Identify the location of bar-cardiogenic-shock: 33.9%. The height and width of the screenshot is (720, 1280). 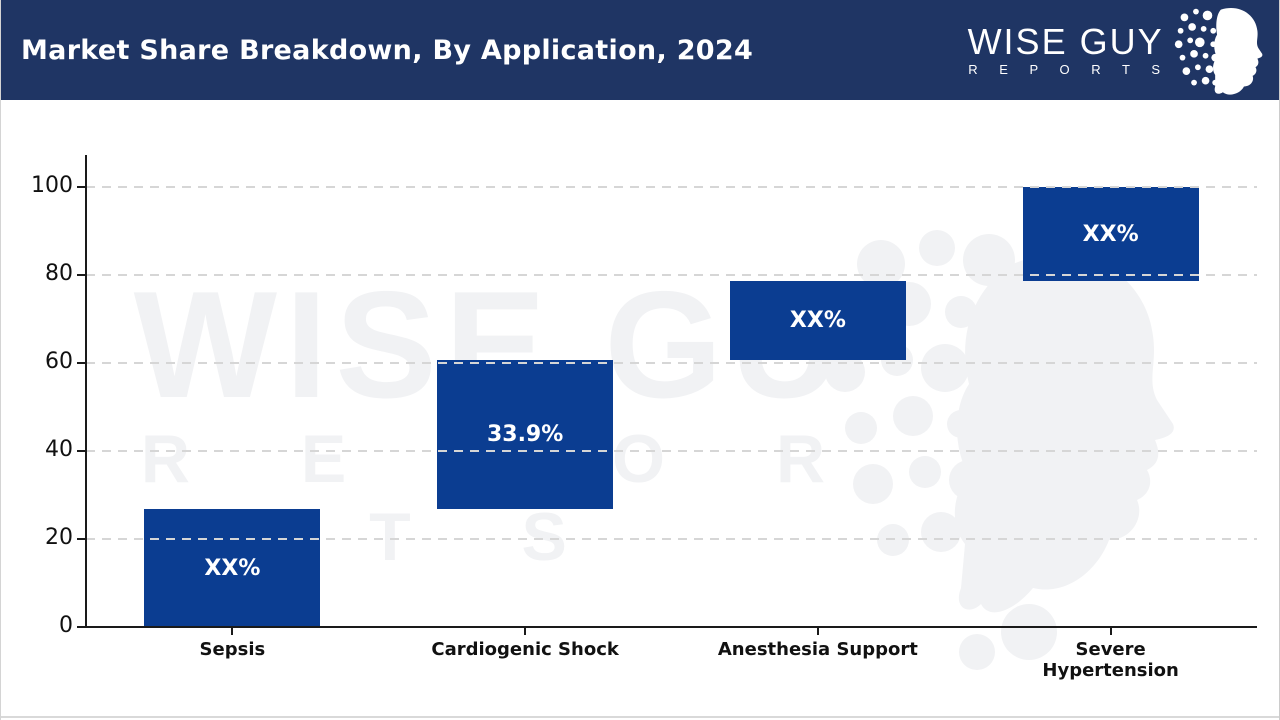
(525, 434).